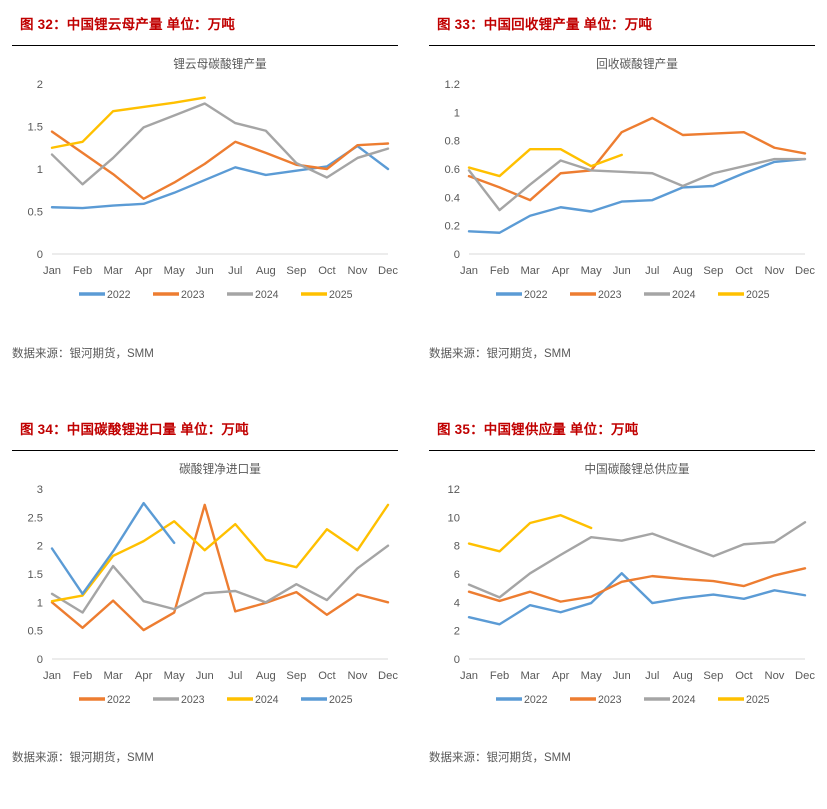 Image resolution: width=827 pixels, height=809 pixels. Describe the element at coordinates (457, 603) in the screenshot. I see `y-axis-tick-label: 4` at that location.